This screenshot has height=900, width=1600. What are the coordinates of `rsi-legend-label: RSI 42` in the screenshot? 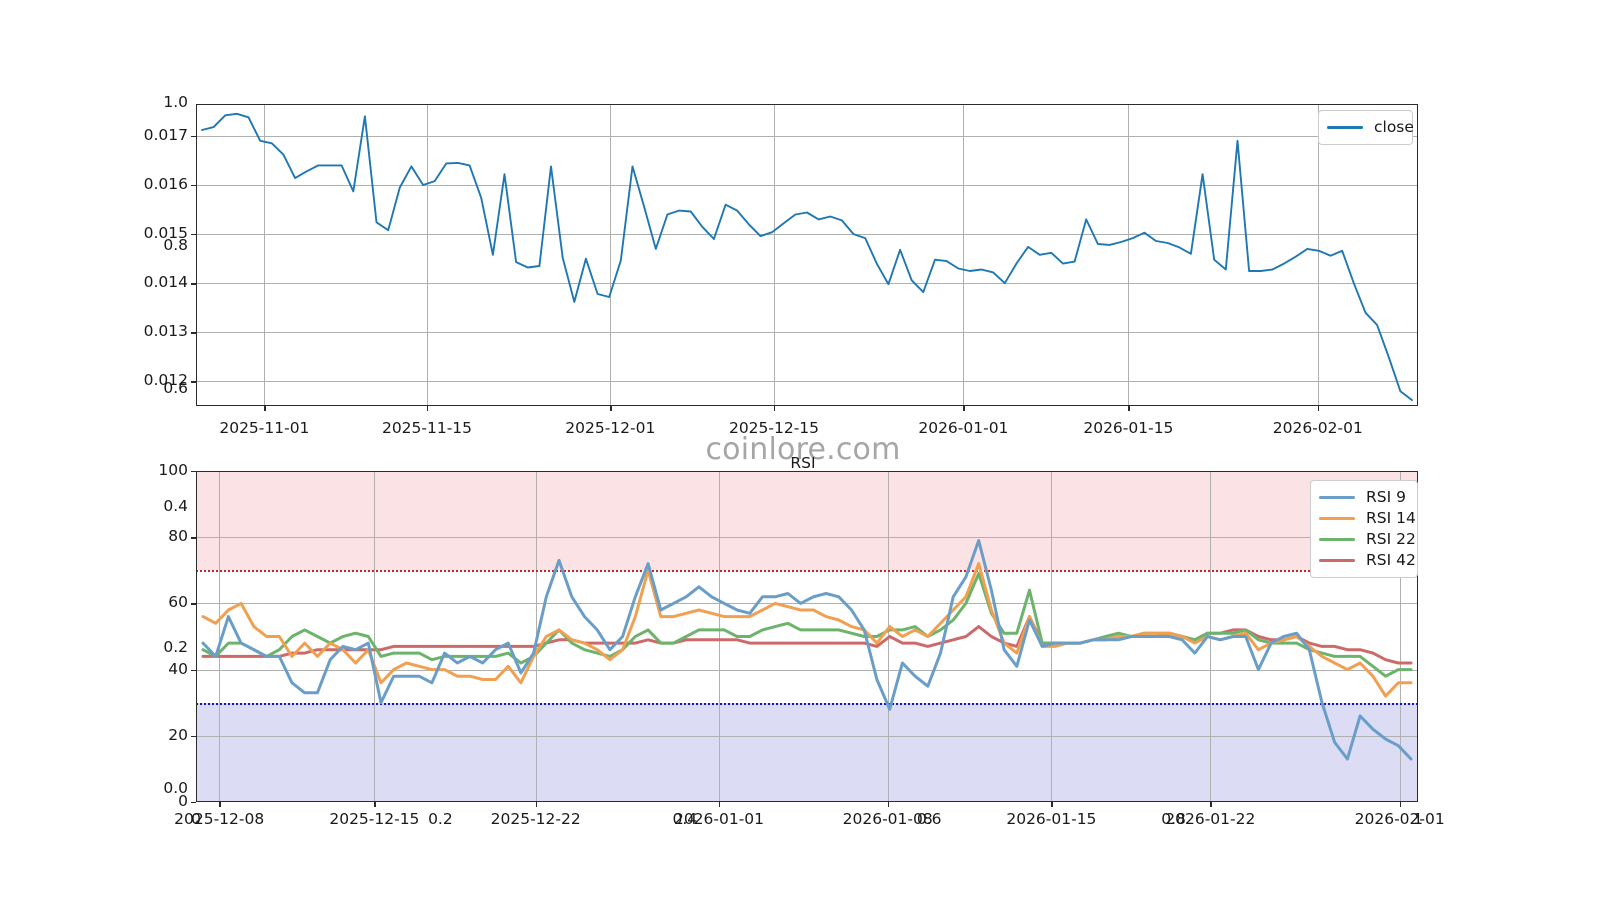 It's located at (1391, 559).